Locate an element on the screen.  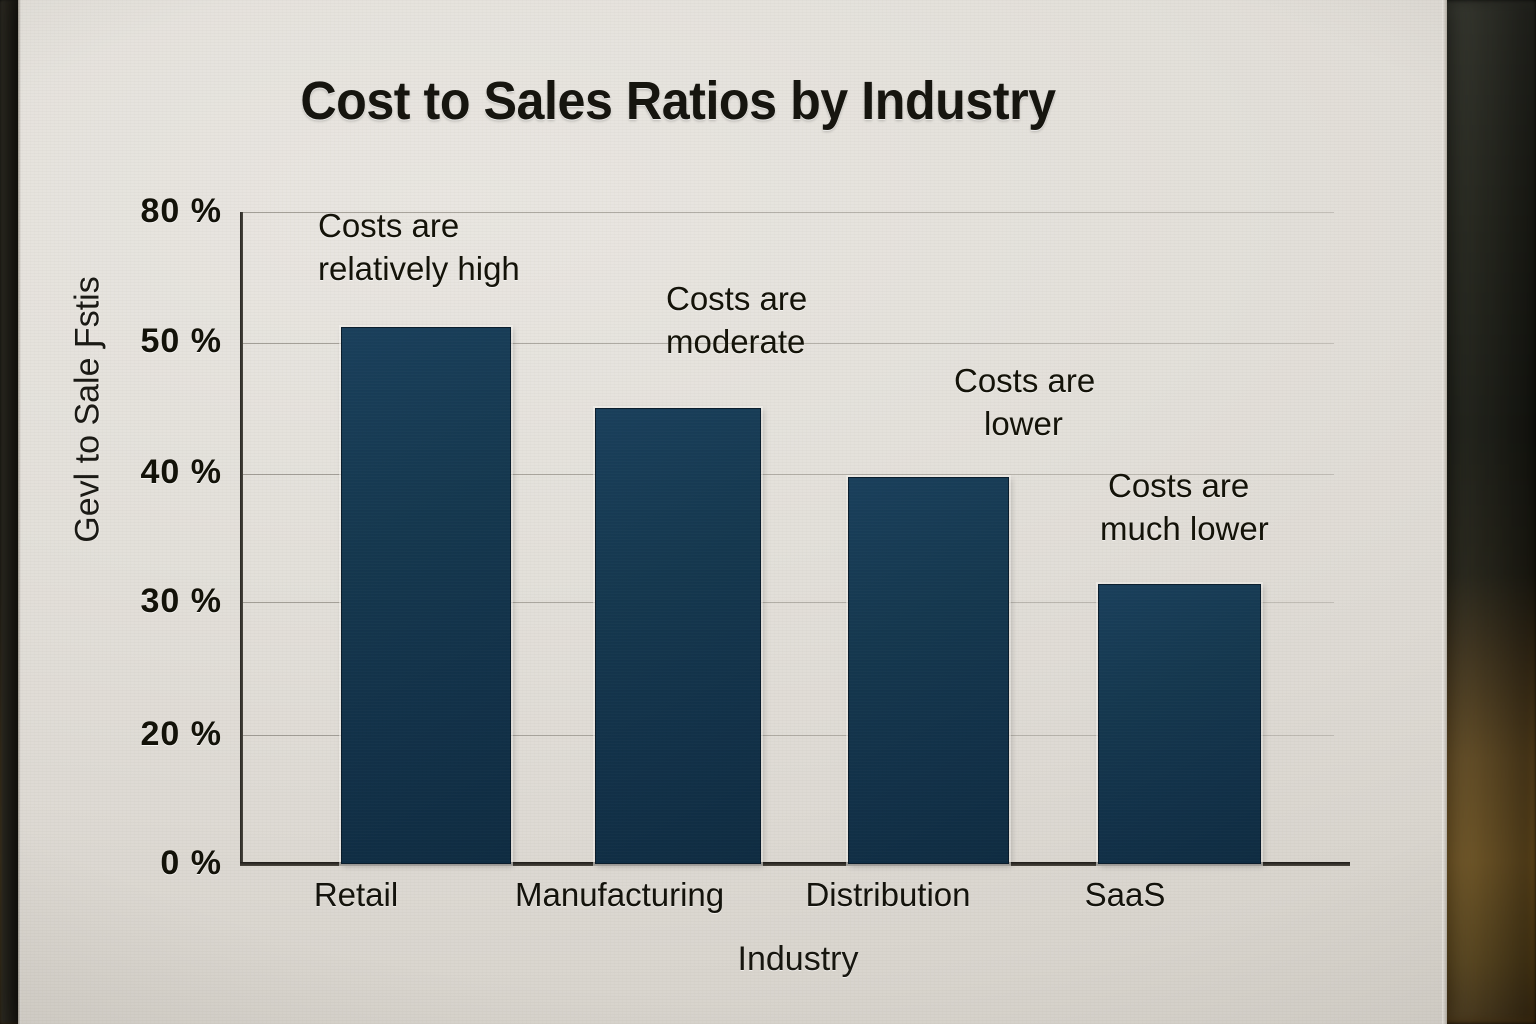
y-tick-label-20: 20 % is located at coordinates (181, 734).